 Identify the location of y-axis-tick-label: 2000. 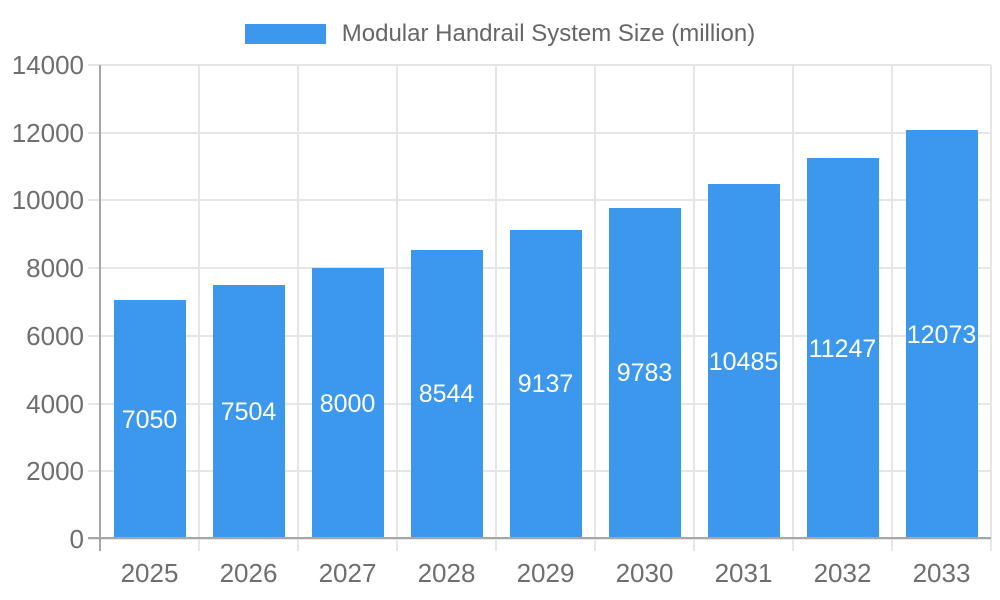
(55, 471).